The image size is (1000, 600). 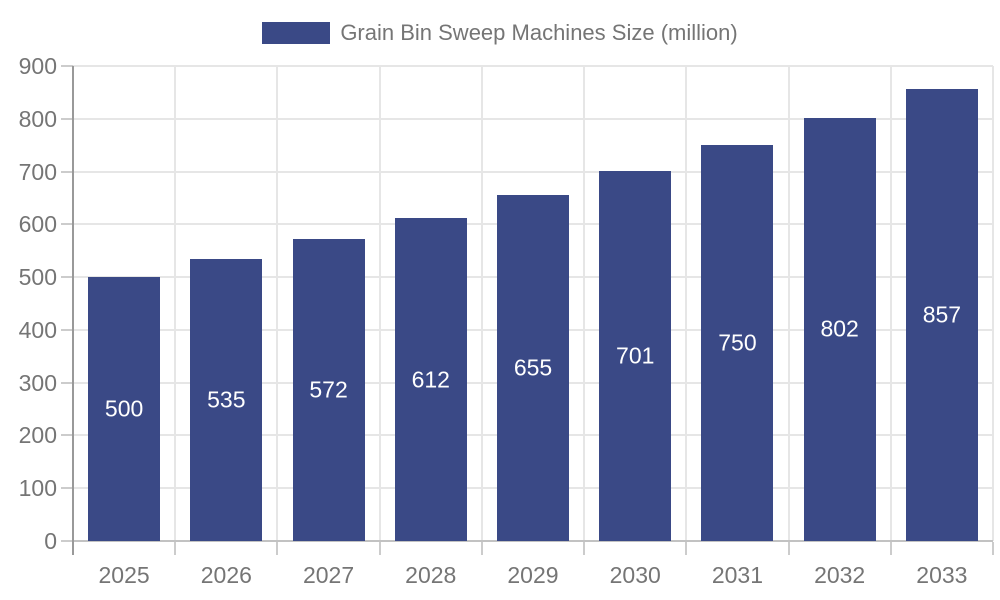 What do you see at coordinates (328, 575) in the screenshot?
I see `x-axis-tick-label: 2027` at bounding box center [328, 575].